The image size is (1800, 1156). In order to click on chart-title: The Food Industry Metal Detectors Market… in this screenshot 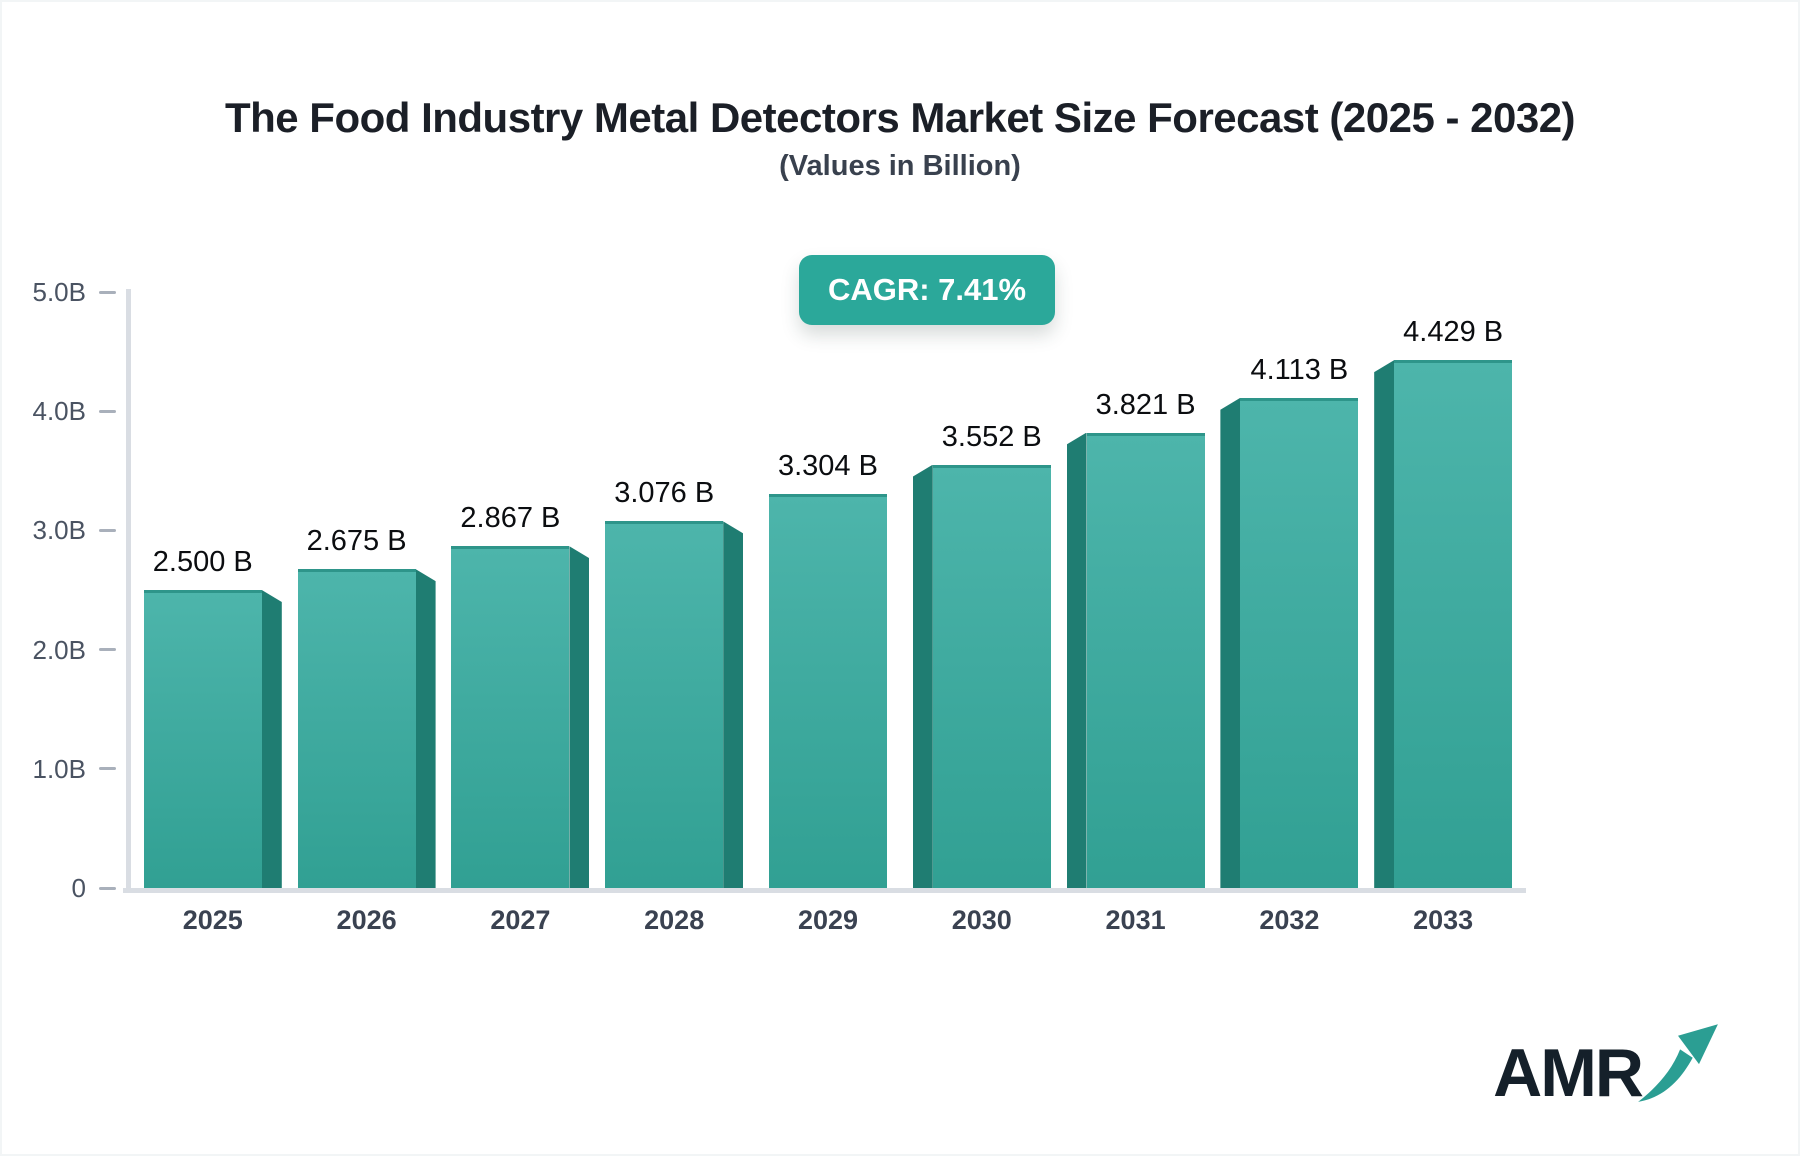, I will do `click(900, 117)`.